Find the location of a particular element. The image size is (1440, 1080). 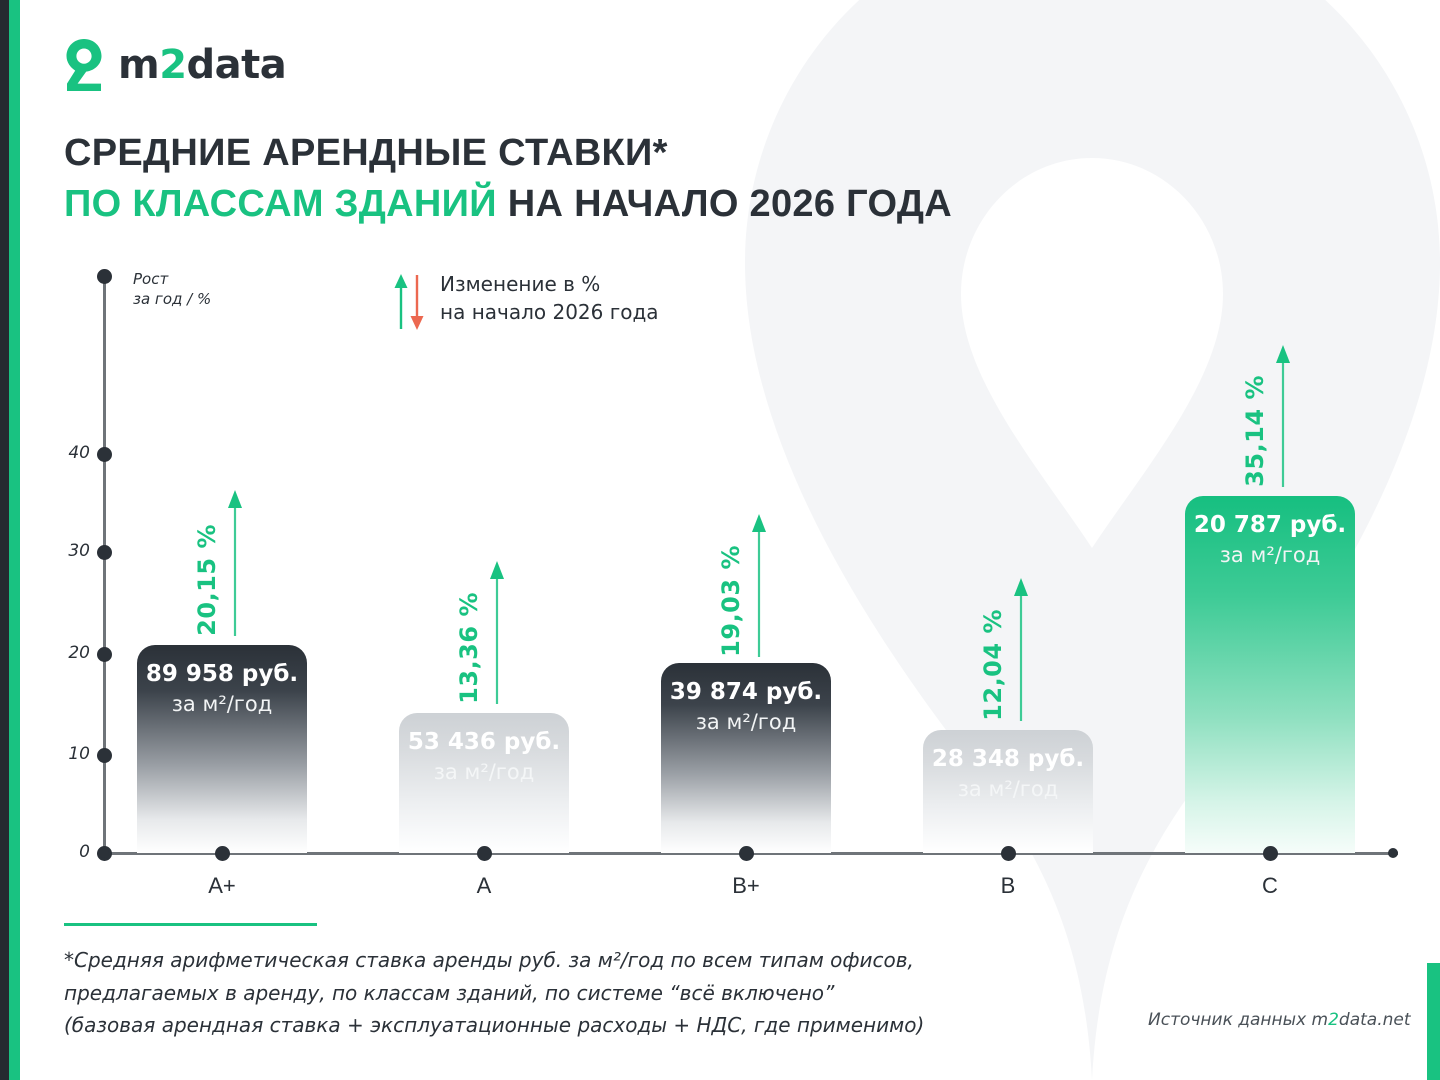

footnote-divider is located at coordinates (190, 924).